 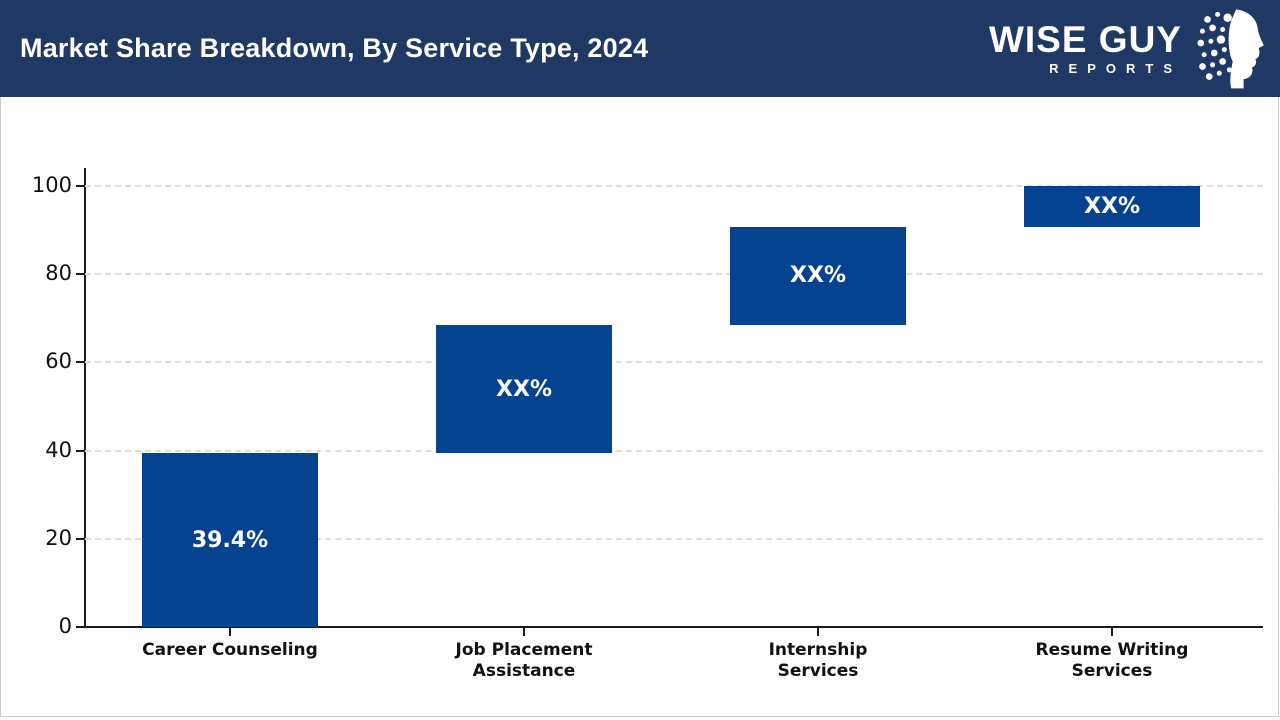 I want to click on category-label-line: Career Counseling, so click(x=230, y=650).